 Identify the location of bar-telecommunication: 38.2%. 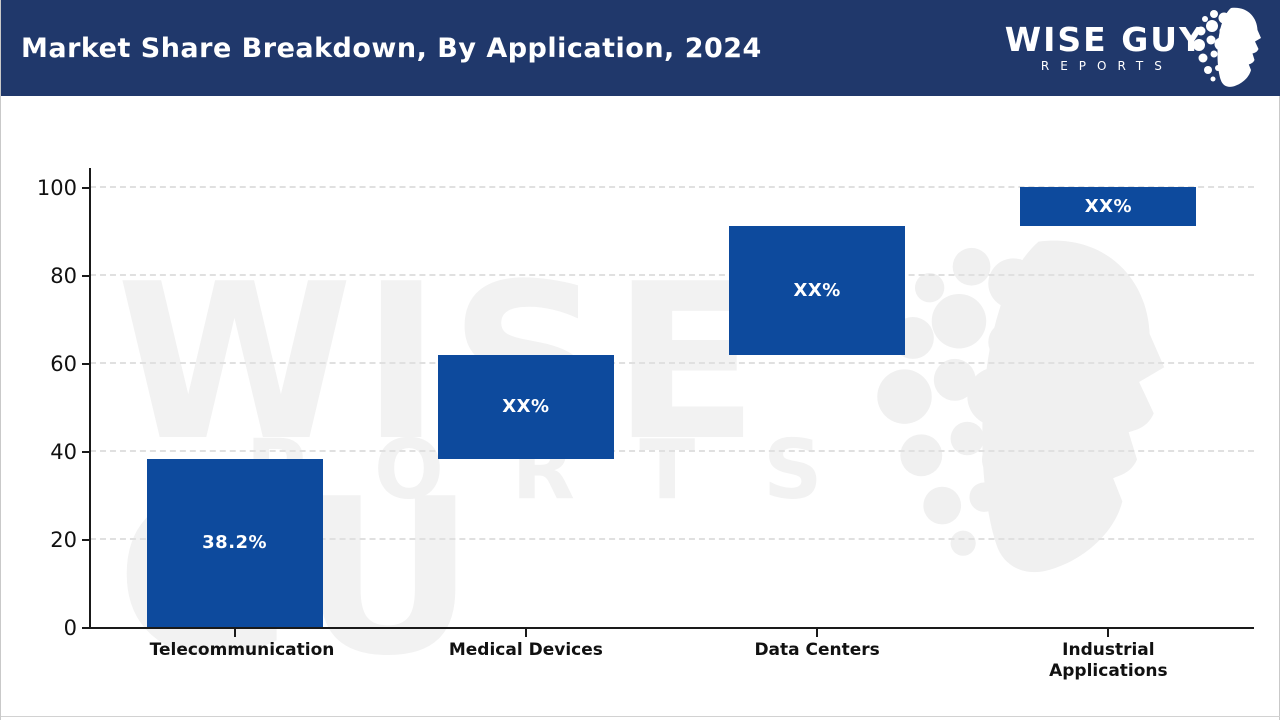
(234, 542).